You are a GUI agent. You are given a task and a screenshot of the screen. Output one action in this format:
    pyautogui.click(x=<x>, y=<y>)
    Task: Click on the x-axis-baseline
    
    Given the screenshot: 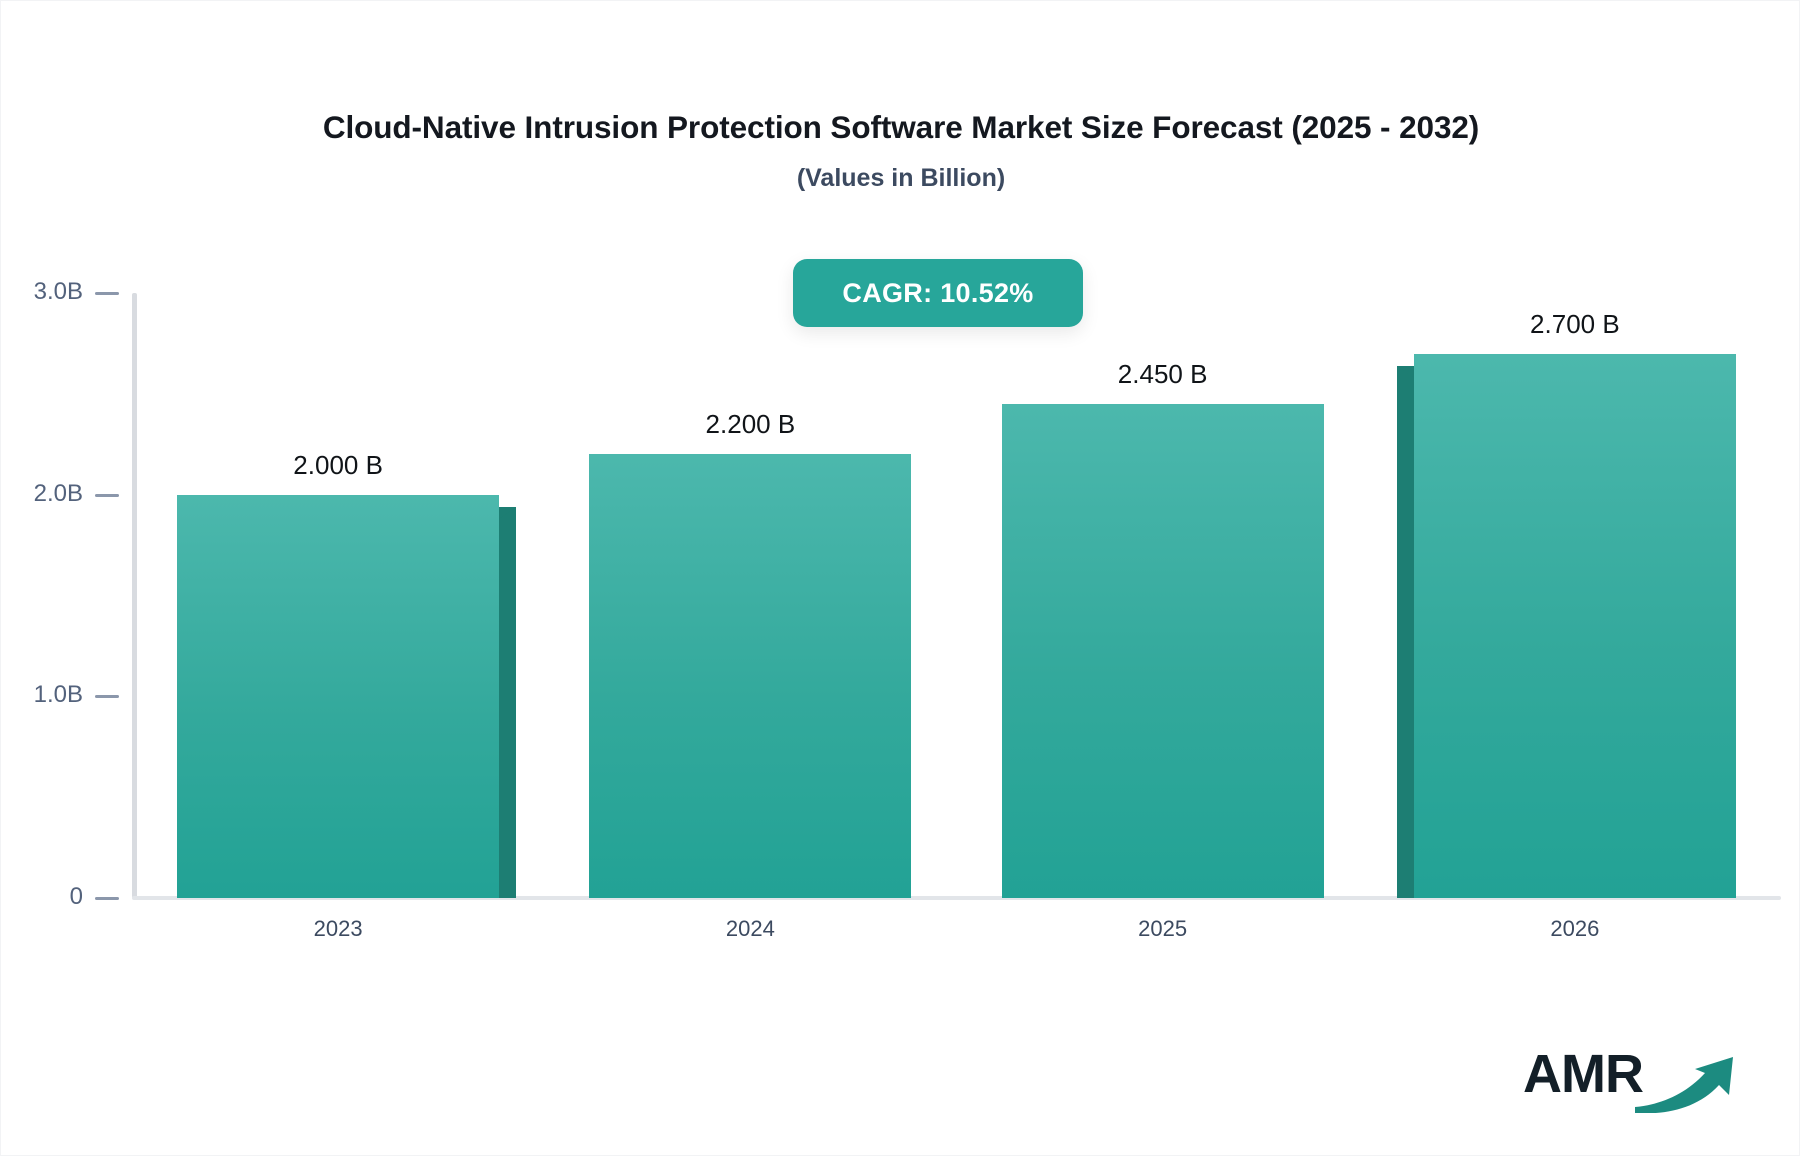 What is the action you would take?
    pyautogui.click(x=956, y=898)
    